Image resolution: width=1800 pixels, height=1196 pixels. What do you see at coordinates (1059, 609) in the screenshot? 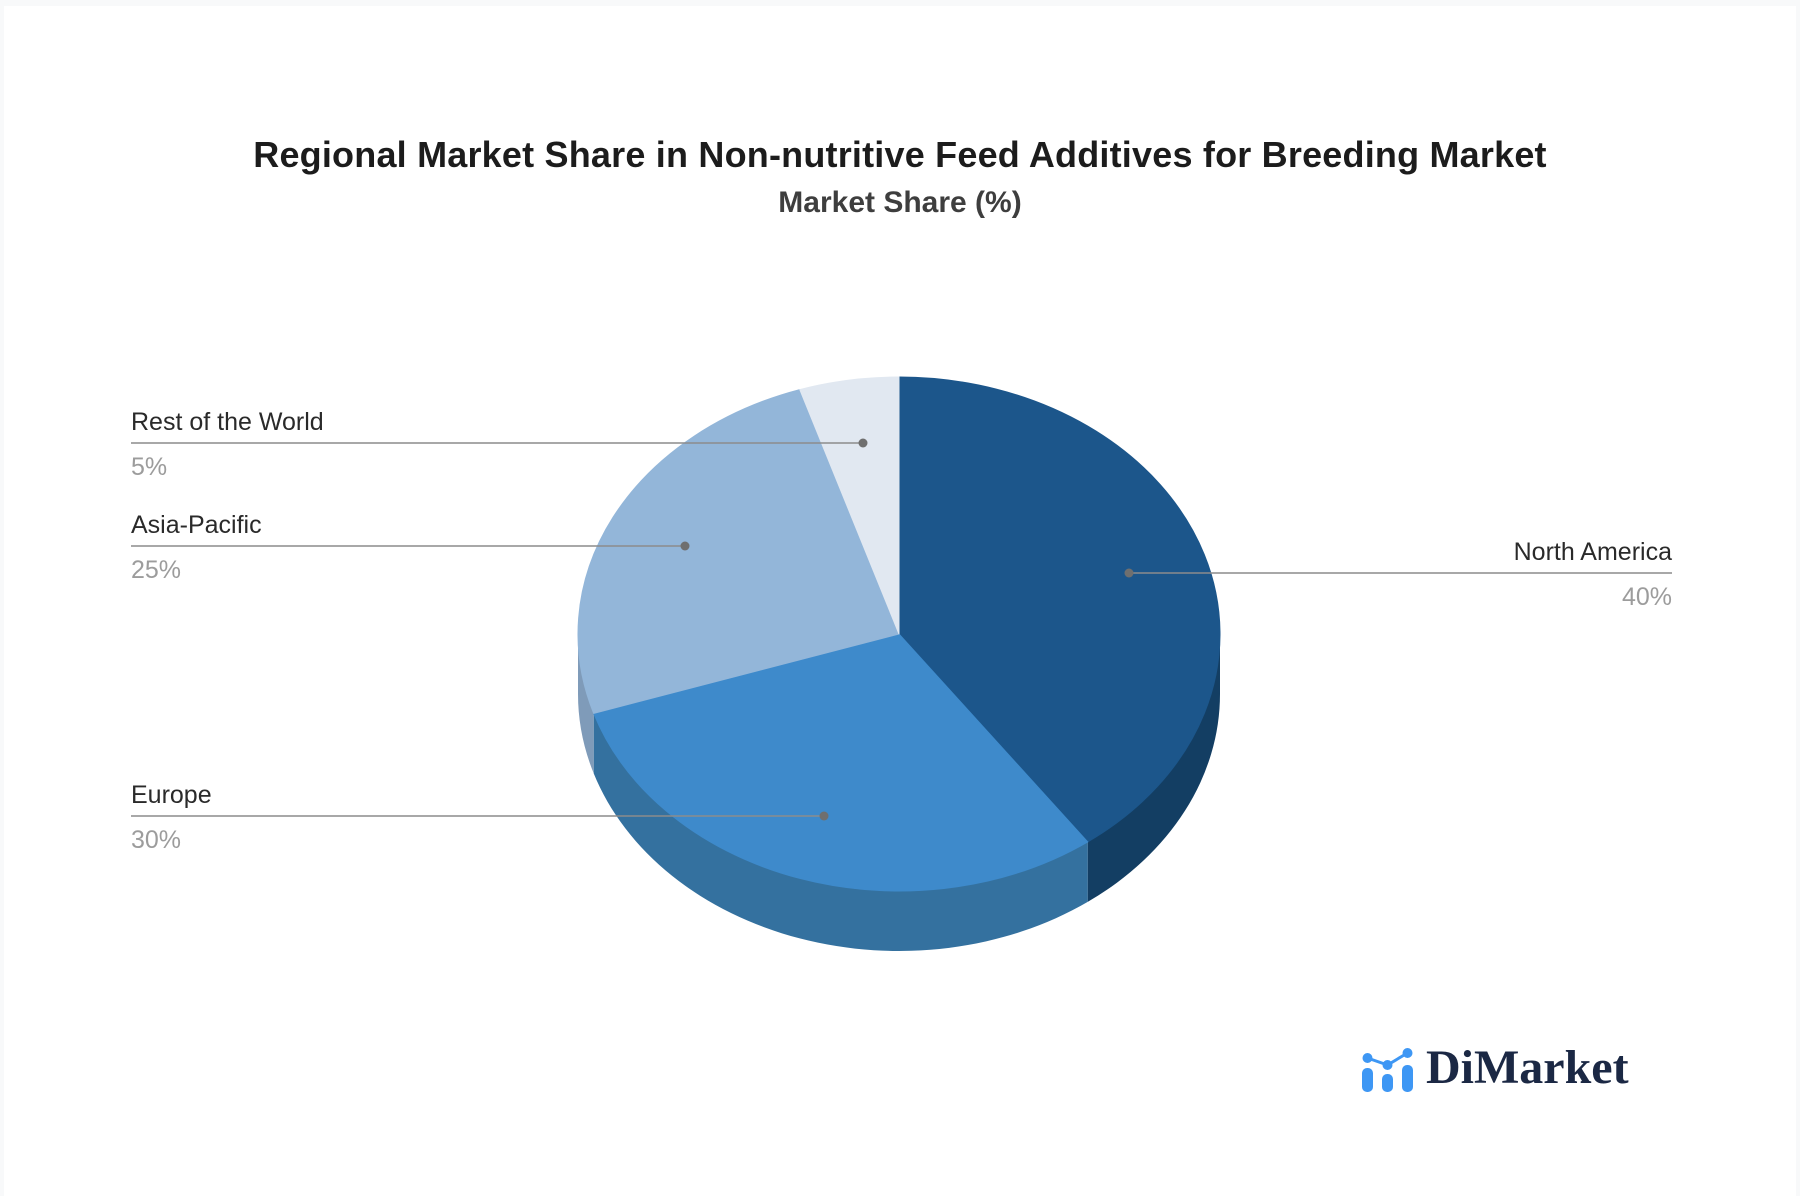
I see `pie-slice-north-america` at bounding box center [1059, 609].